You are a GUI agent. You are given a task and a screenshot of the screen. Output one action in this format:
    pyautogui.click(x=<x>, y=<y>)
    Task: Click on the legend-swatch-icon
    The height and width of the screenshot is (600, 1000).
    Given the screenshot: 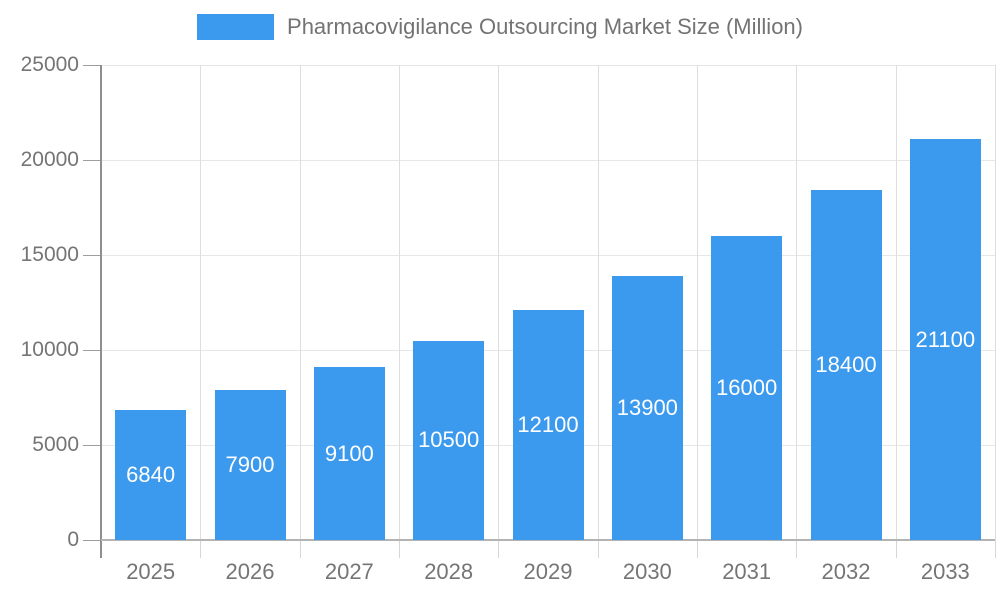 What is the action you would take?
    pyautogui.click(x=236, y=27)
    